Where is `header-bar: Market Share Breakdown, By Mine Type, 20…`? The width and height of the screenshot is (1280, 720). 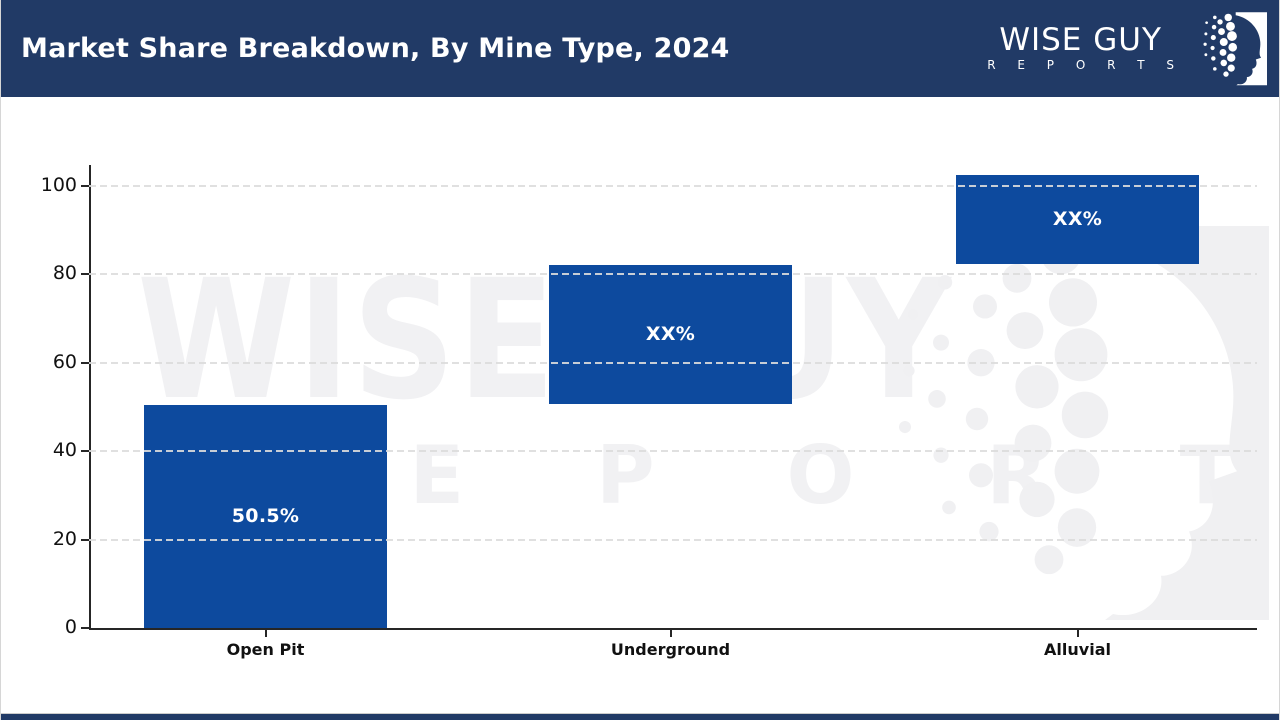 header-bar: Market Share Breakdown, By Mine Type, 20… is located at coordinates (640, 48).